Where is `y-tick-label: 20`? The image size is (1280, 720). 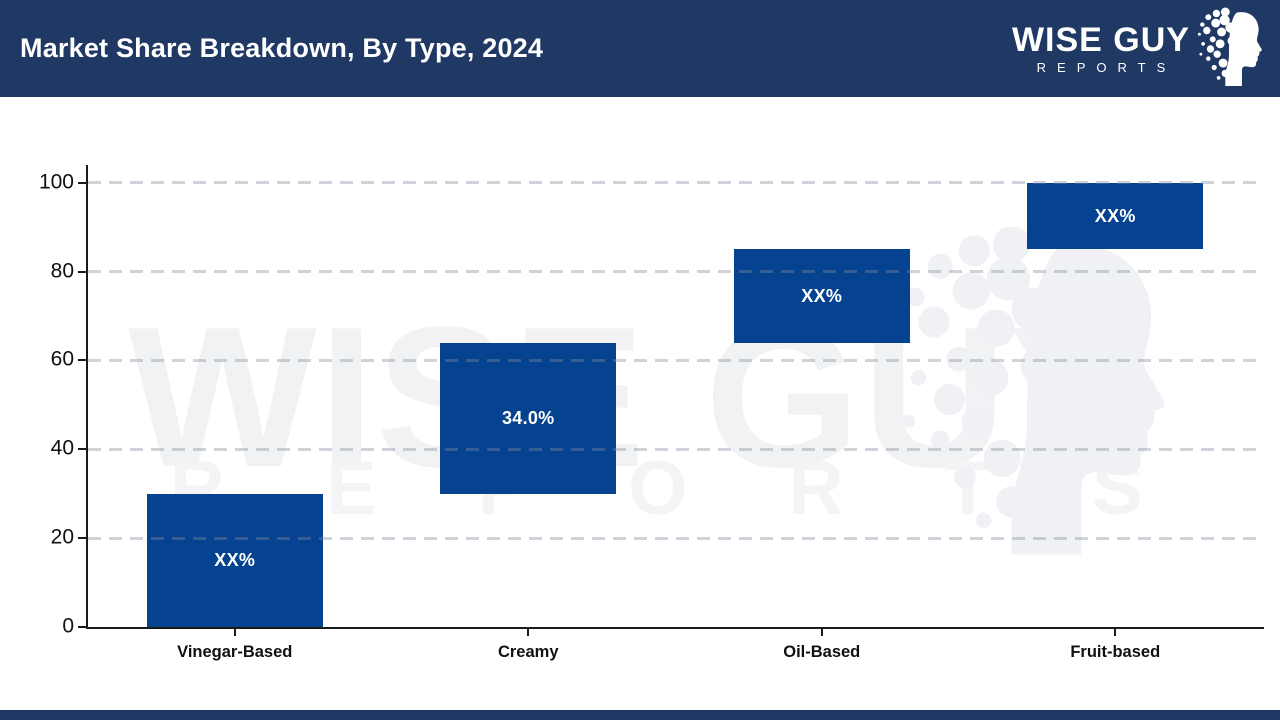 y-tick-label: 20 is located at coordinates (62, 537).